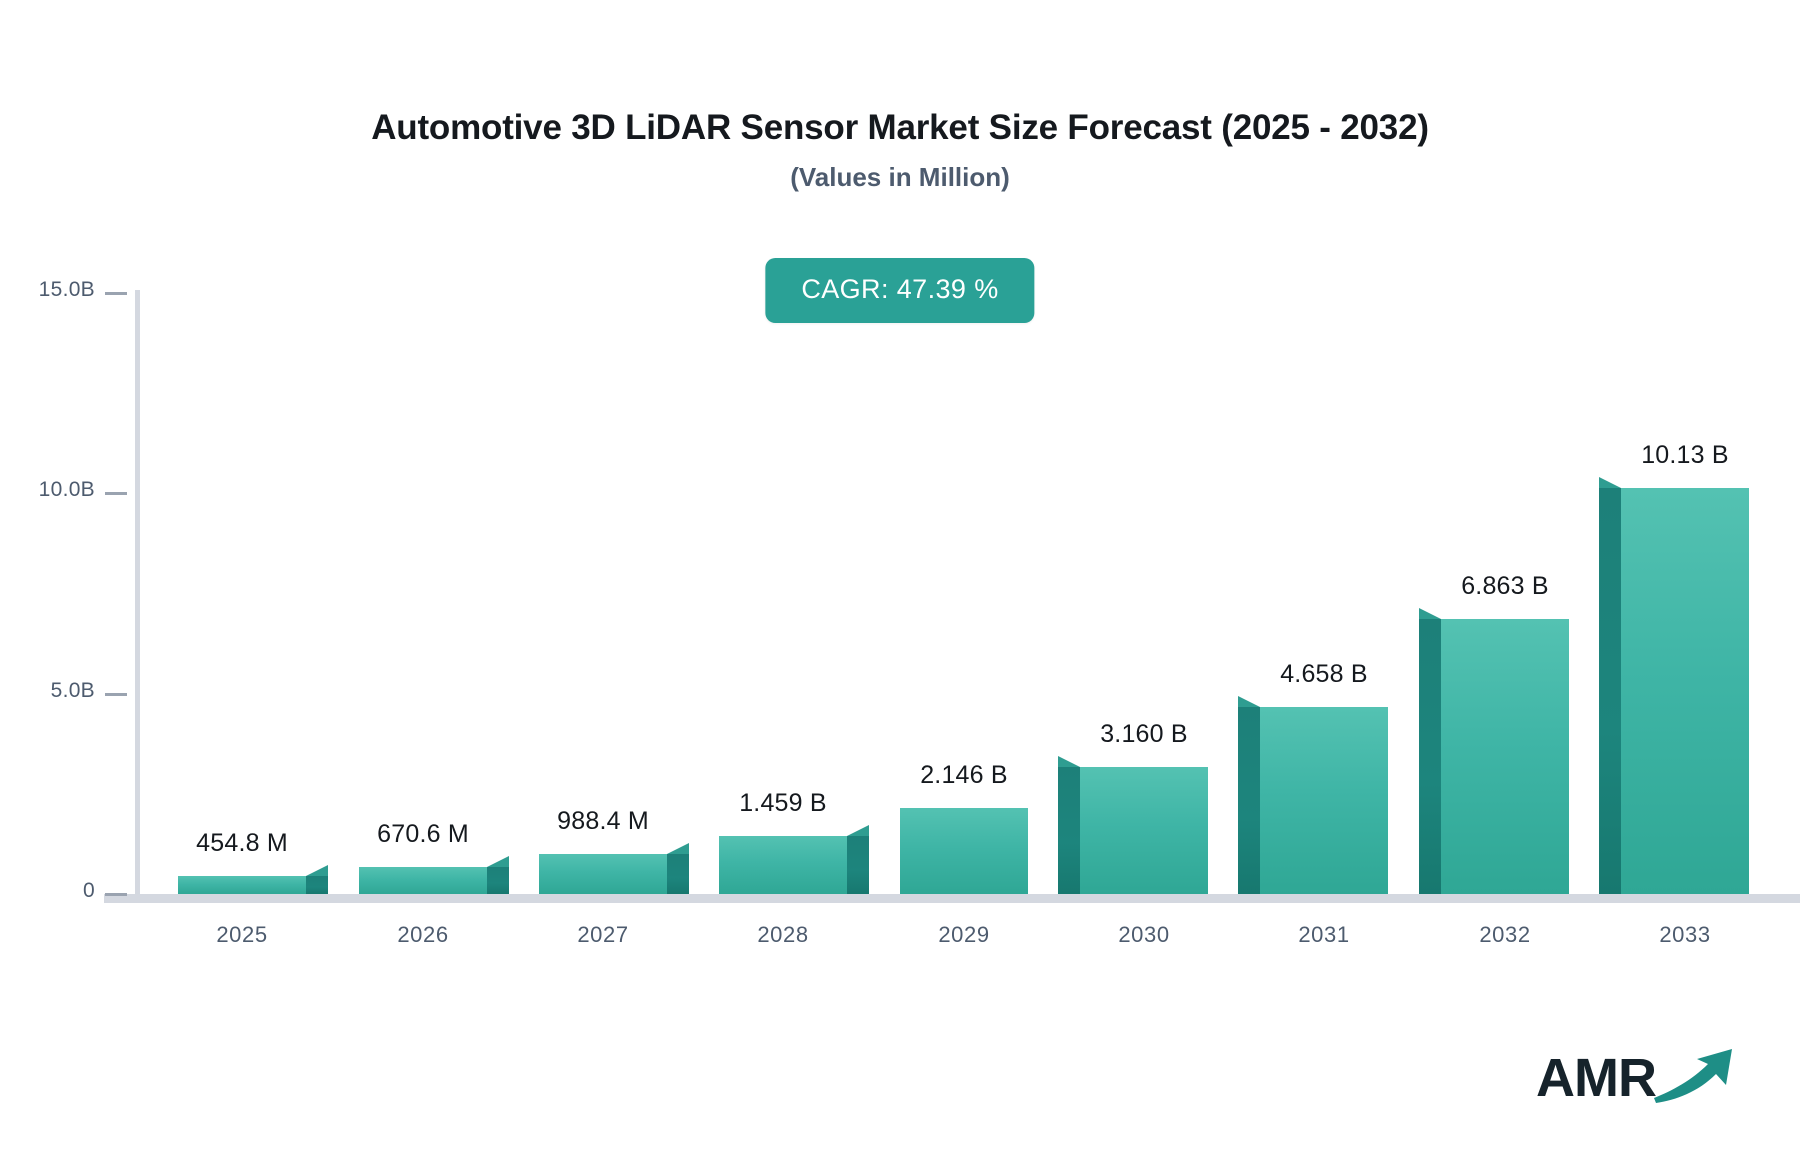  I want to click on bar-group: 10.13 B 2033, so click(1674, 694).